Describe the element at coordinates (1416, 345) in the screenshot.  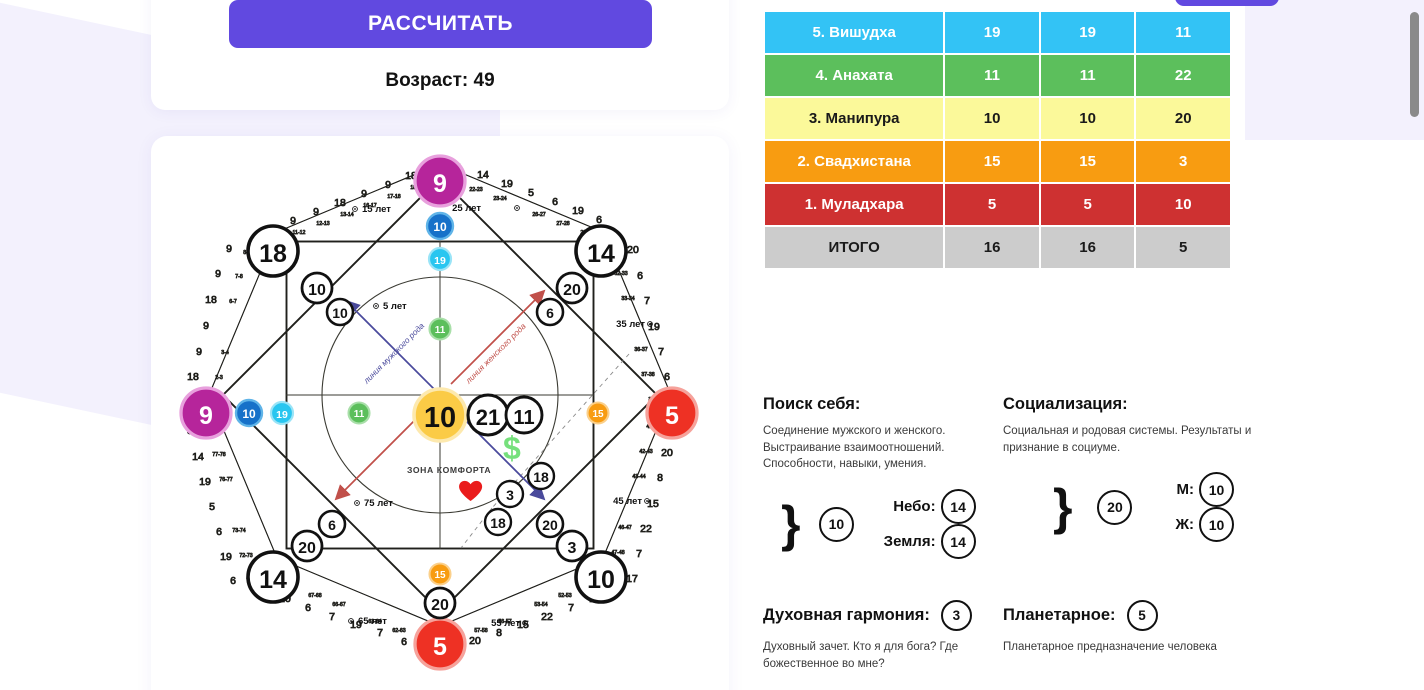
I see `page-scrollbar-track` at that location.